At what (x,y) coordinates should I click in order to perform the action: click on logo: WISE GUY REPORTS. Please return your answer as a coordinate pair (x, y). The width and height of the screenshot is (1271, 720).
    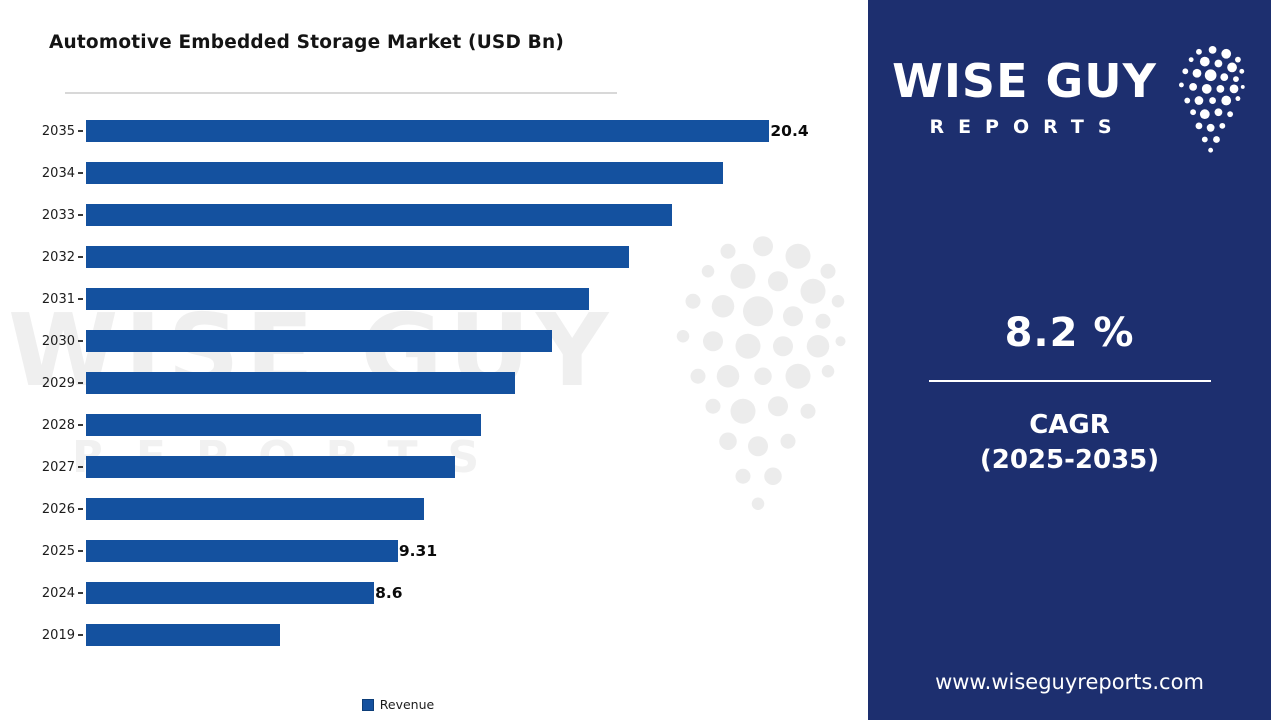
    Looking at the image, I should click on (1069, 102).